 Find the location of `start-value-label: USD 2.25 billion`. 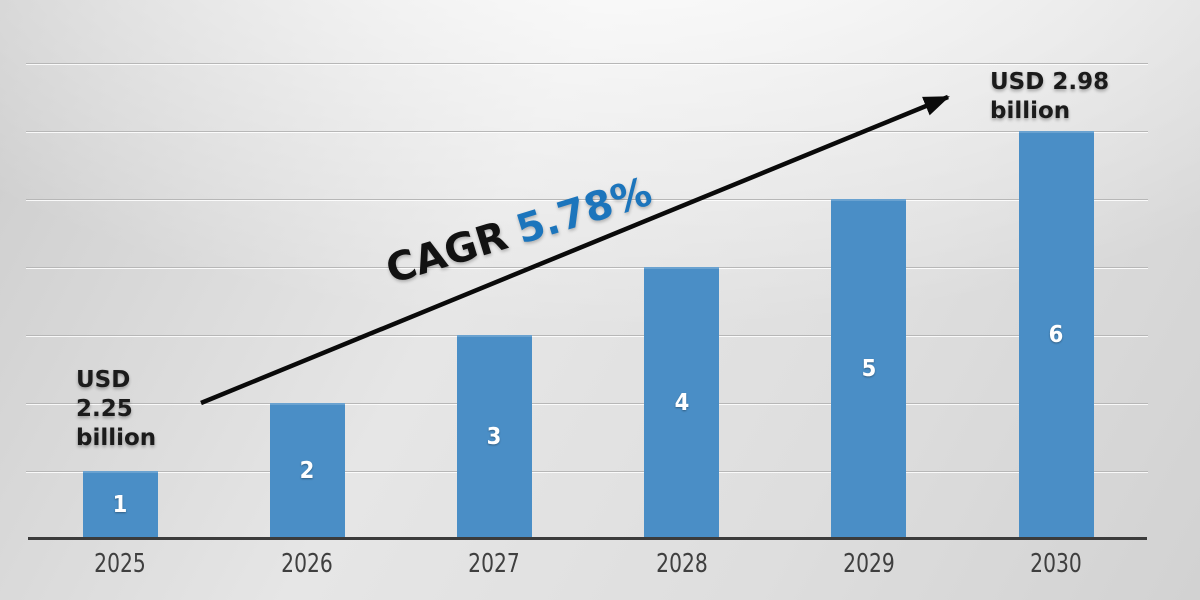

start-value-label: USD 2.25 billion is located at coordinates (116, 409).